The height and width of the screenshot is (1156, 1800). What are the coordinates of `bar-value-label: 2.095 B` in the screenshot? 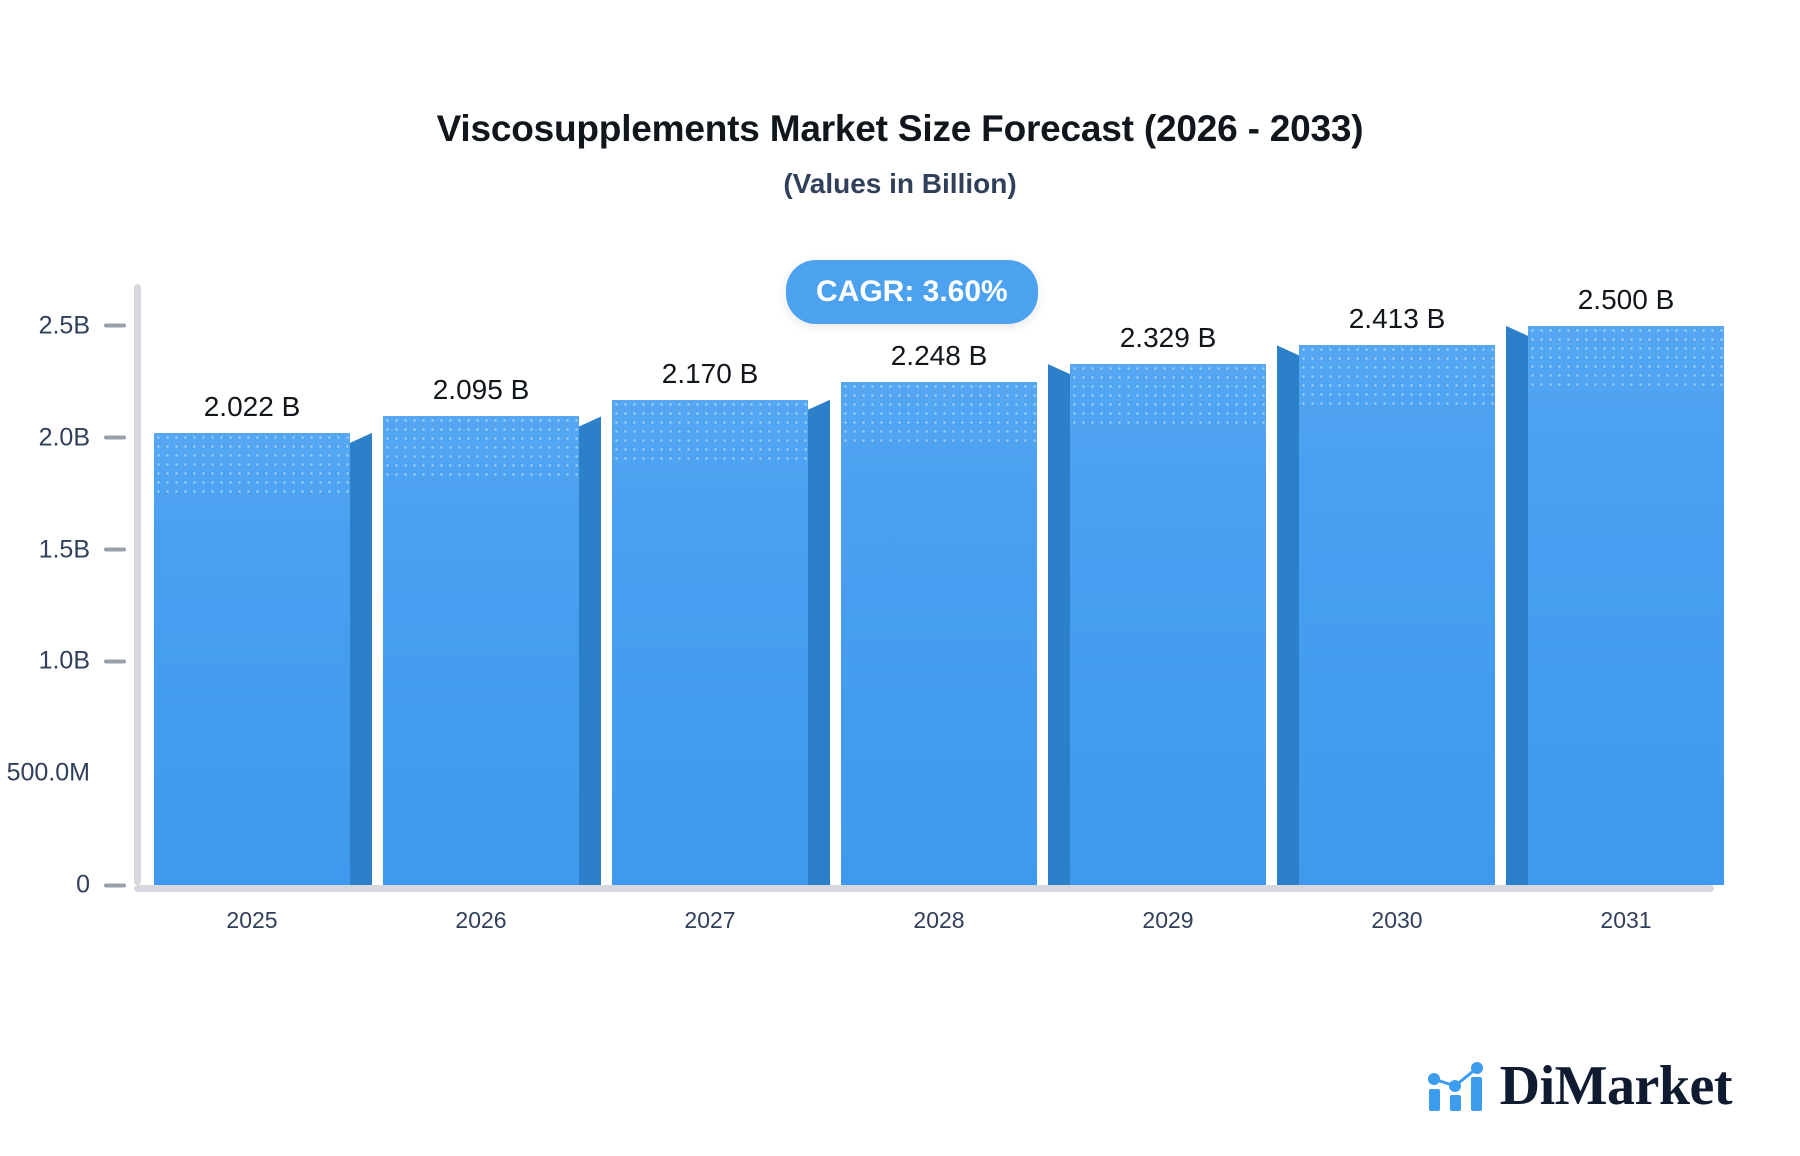 It's located at (481, 390).